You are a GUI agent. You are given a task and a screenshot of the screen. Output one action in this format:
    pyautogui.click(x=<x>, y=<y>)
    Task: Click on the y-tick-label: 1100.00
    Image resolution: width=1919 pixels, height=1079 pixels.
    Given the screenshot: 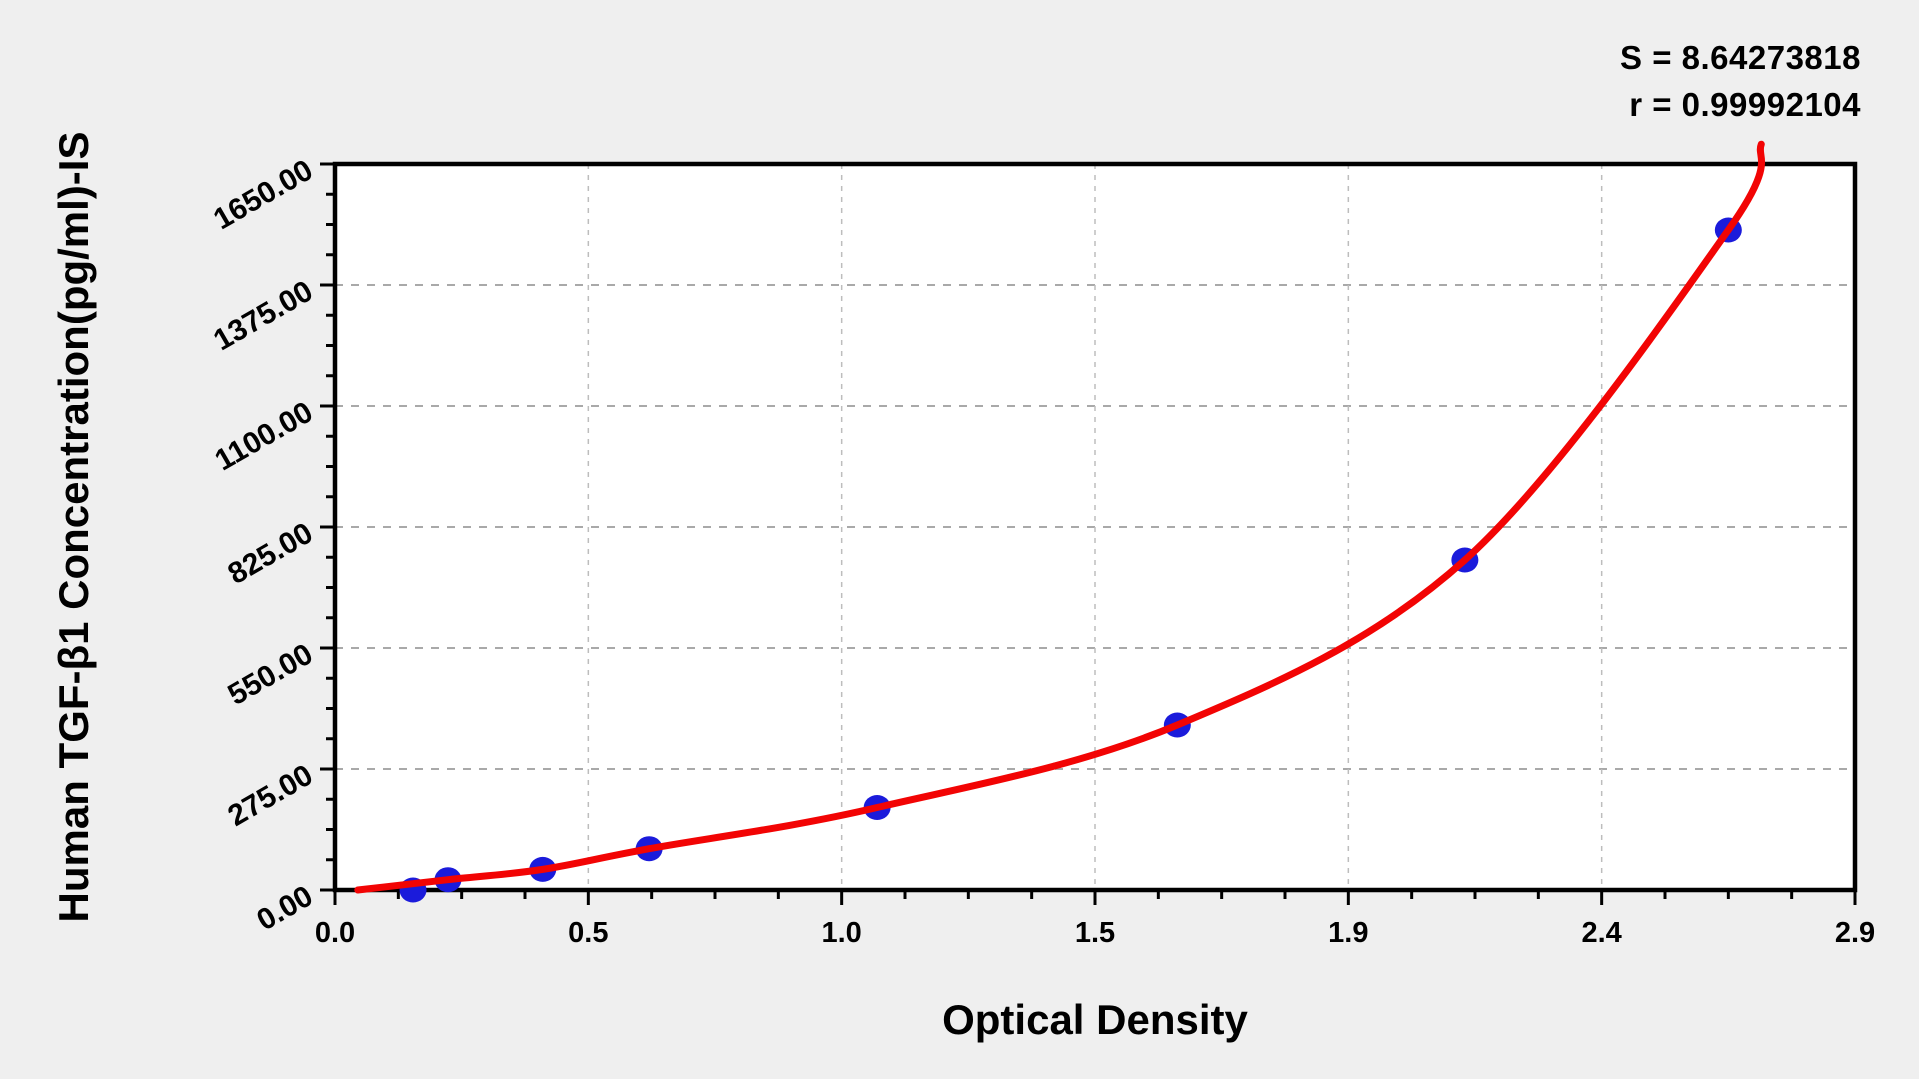 What is the action you would take?
    pyautogui.click(x=264, y=436)
    